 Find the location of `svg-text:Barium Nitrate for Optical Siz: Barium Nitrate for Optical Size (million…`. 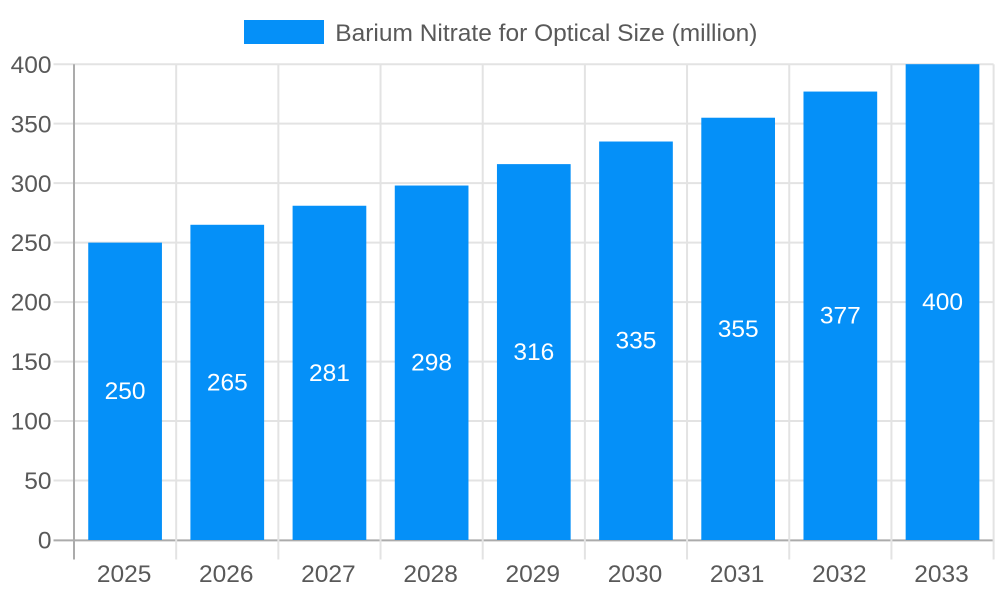

svg-text:Barium Nitrate for Optical Siz: Barium Nitrate for Optical Size (million… is located at coordinates (546, 33).